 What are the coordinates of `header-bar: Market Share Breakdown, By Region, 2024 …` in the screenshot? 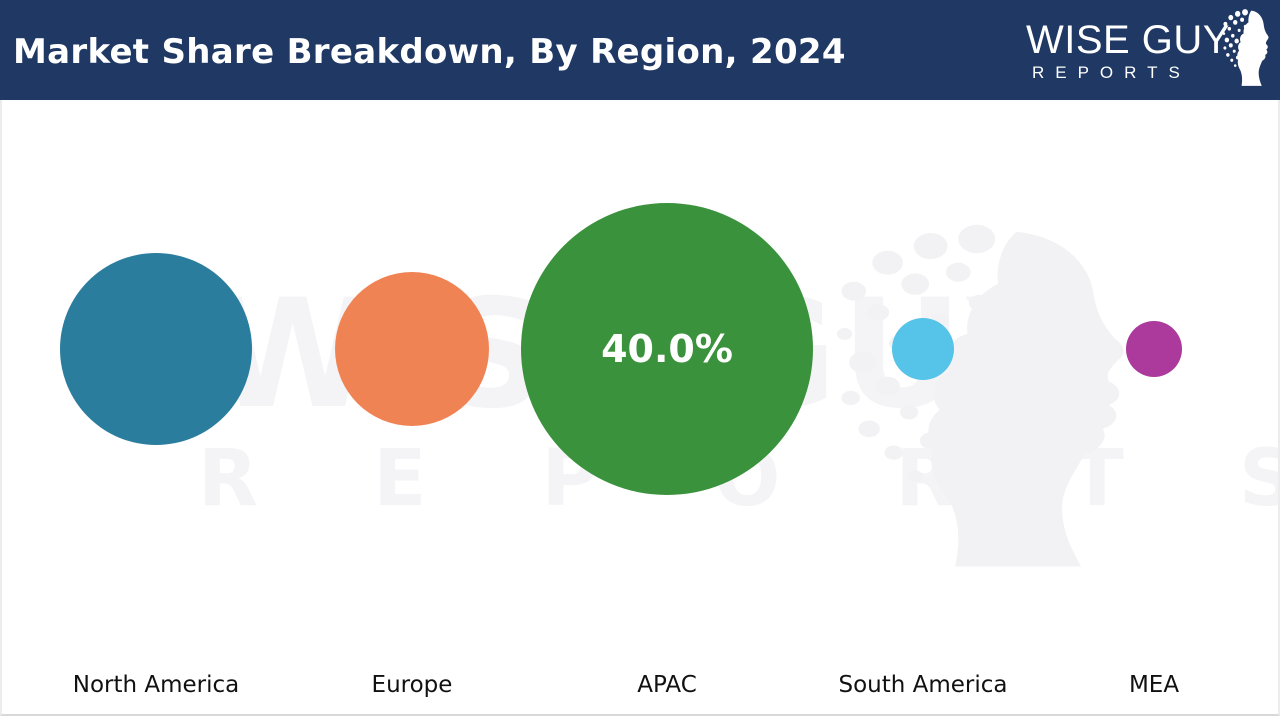 It's located at (640, 50).